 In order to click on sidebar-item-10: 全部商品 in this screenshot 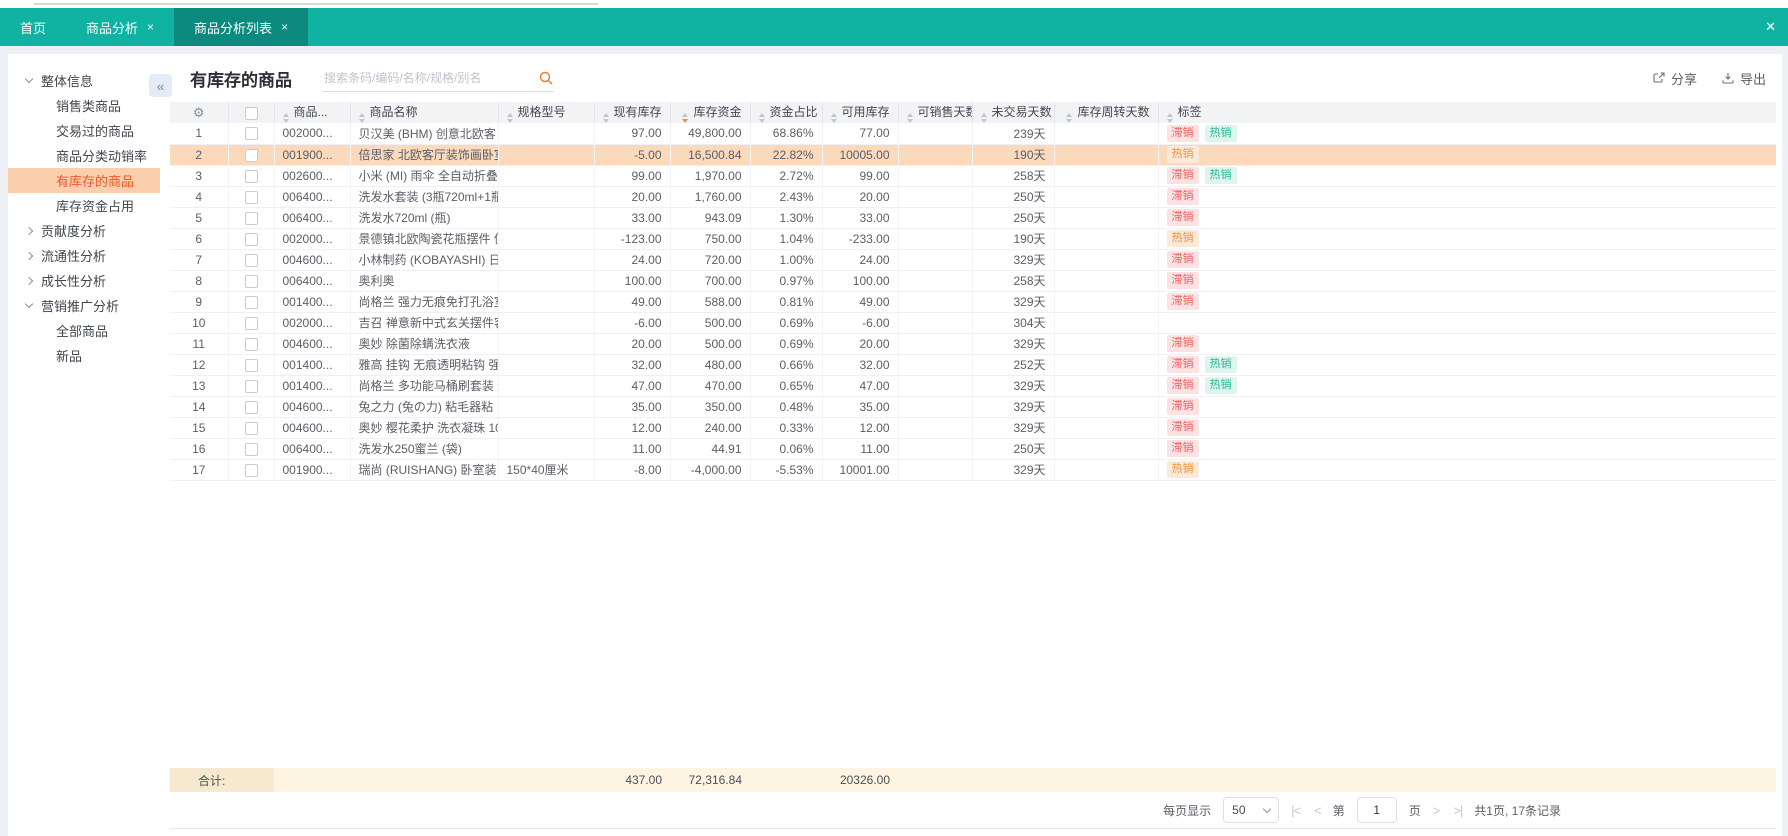, I will do `click(84, 330)`.